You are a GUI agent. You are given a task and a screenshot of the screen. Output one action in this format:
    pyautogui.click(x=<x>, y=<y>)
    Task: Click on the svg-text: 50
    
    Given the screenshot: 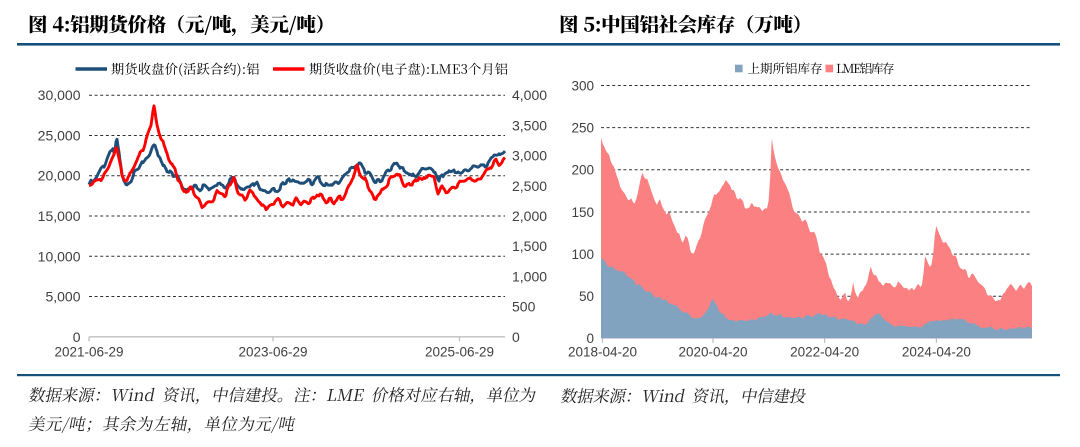 What is the action you would take?
    pyautogui.click(x=586, y=296)
    